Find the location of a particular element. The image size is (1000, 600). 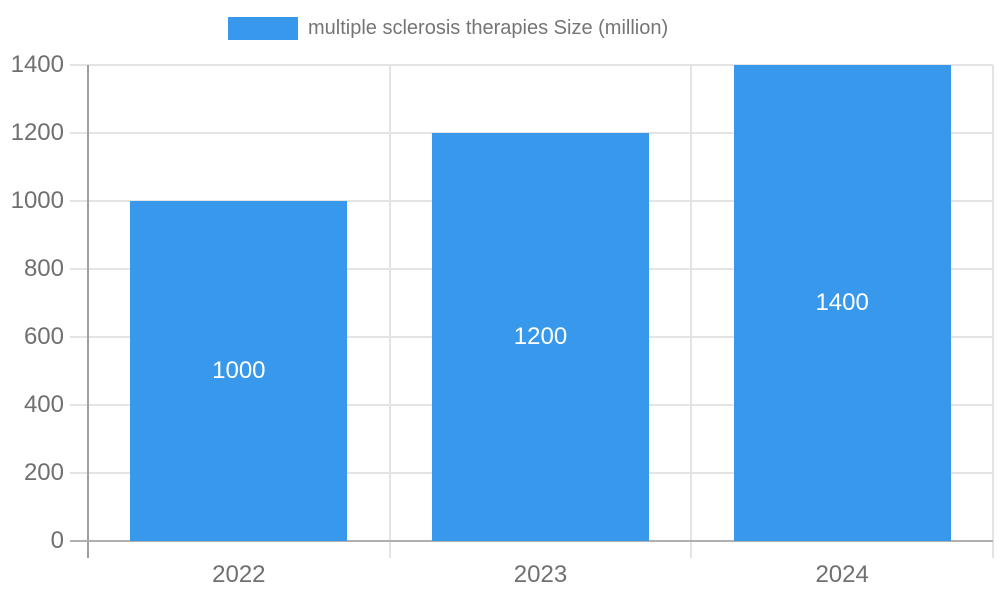

x-axis-tick-label: 2022 is located at coordinates (239, 574).